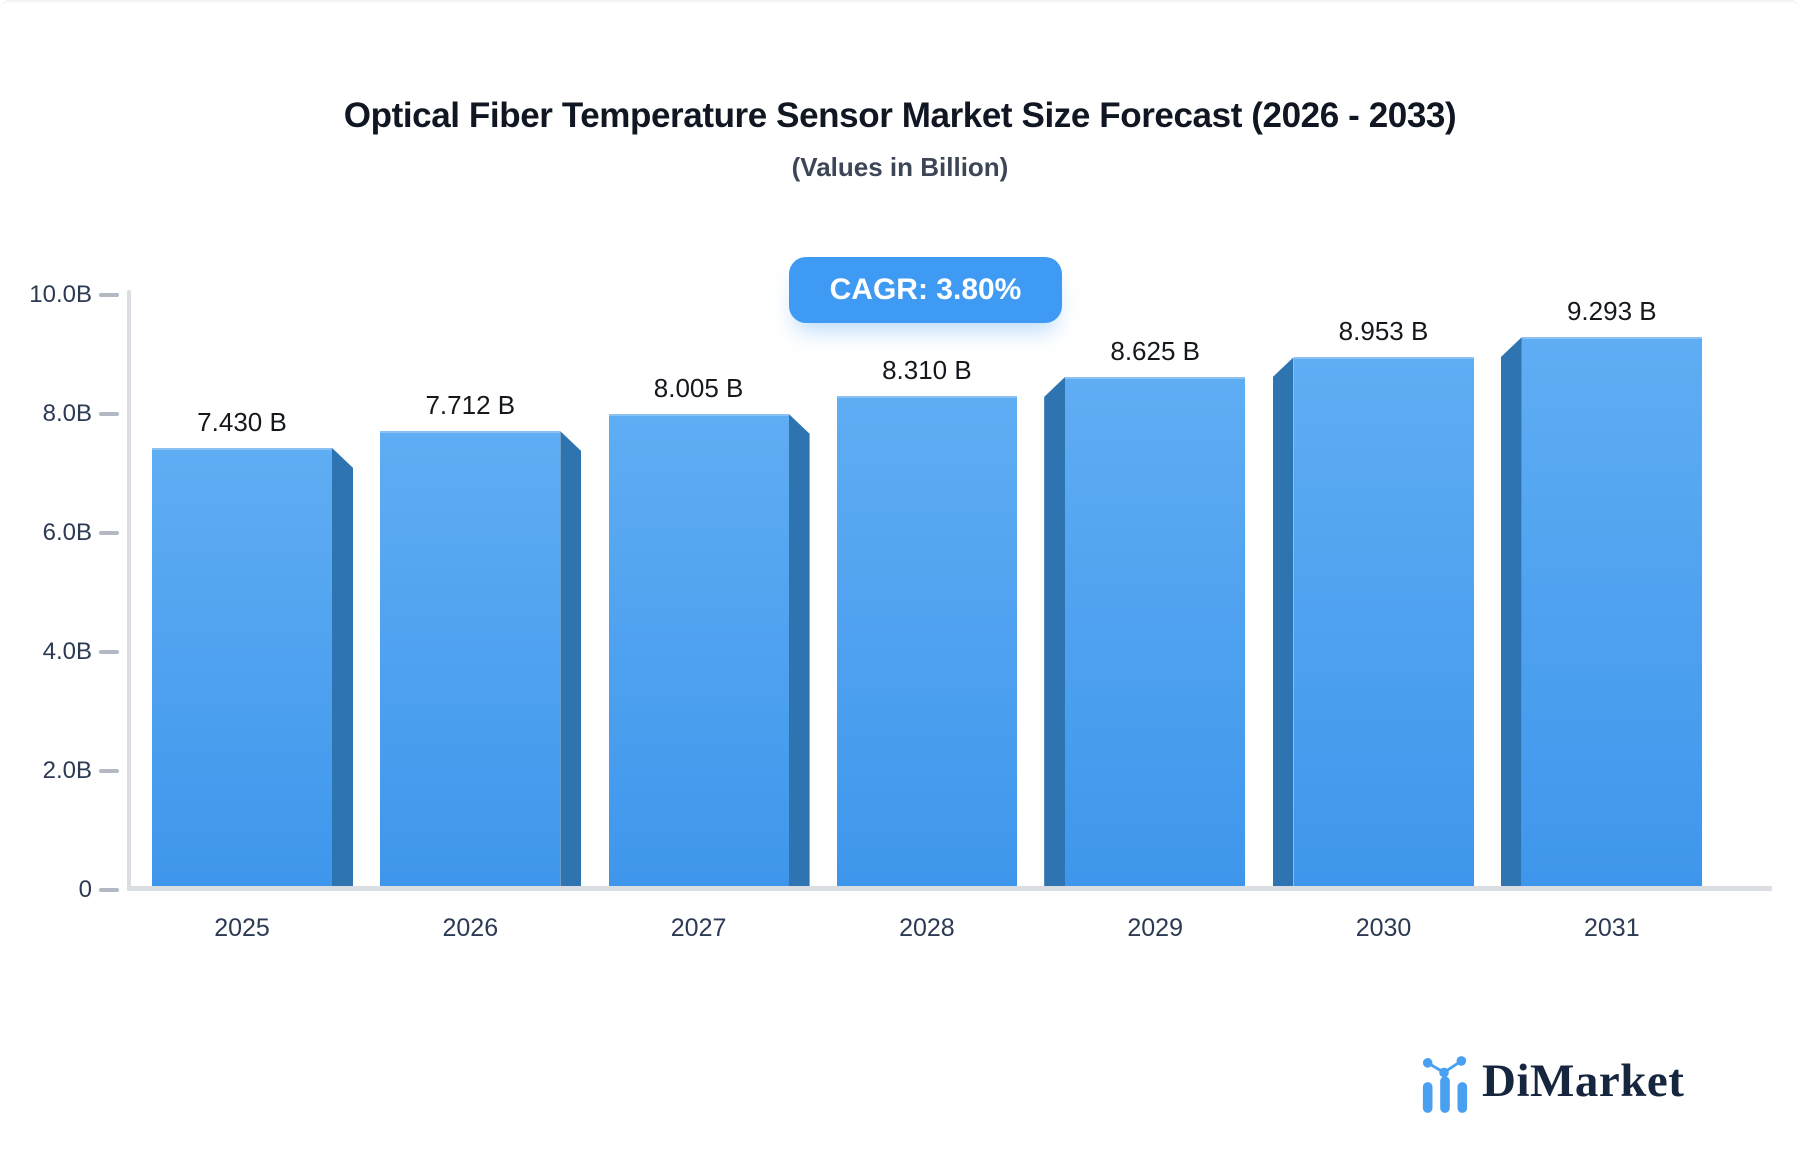  Describe the element at coordinates (1383, 928) in the screenshot. I see `x-tick-label-2030: 2030` at that location.